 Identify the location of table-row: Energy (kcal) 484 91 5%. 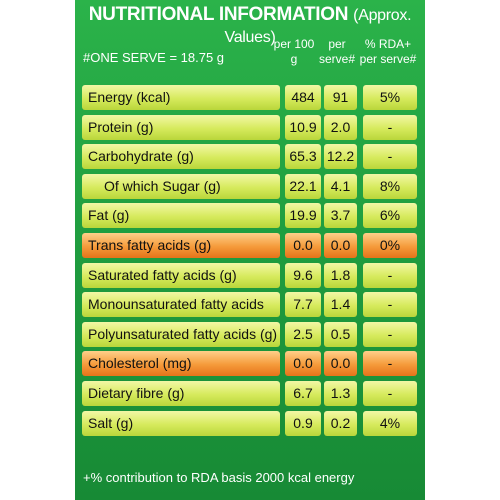
(250, 97).